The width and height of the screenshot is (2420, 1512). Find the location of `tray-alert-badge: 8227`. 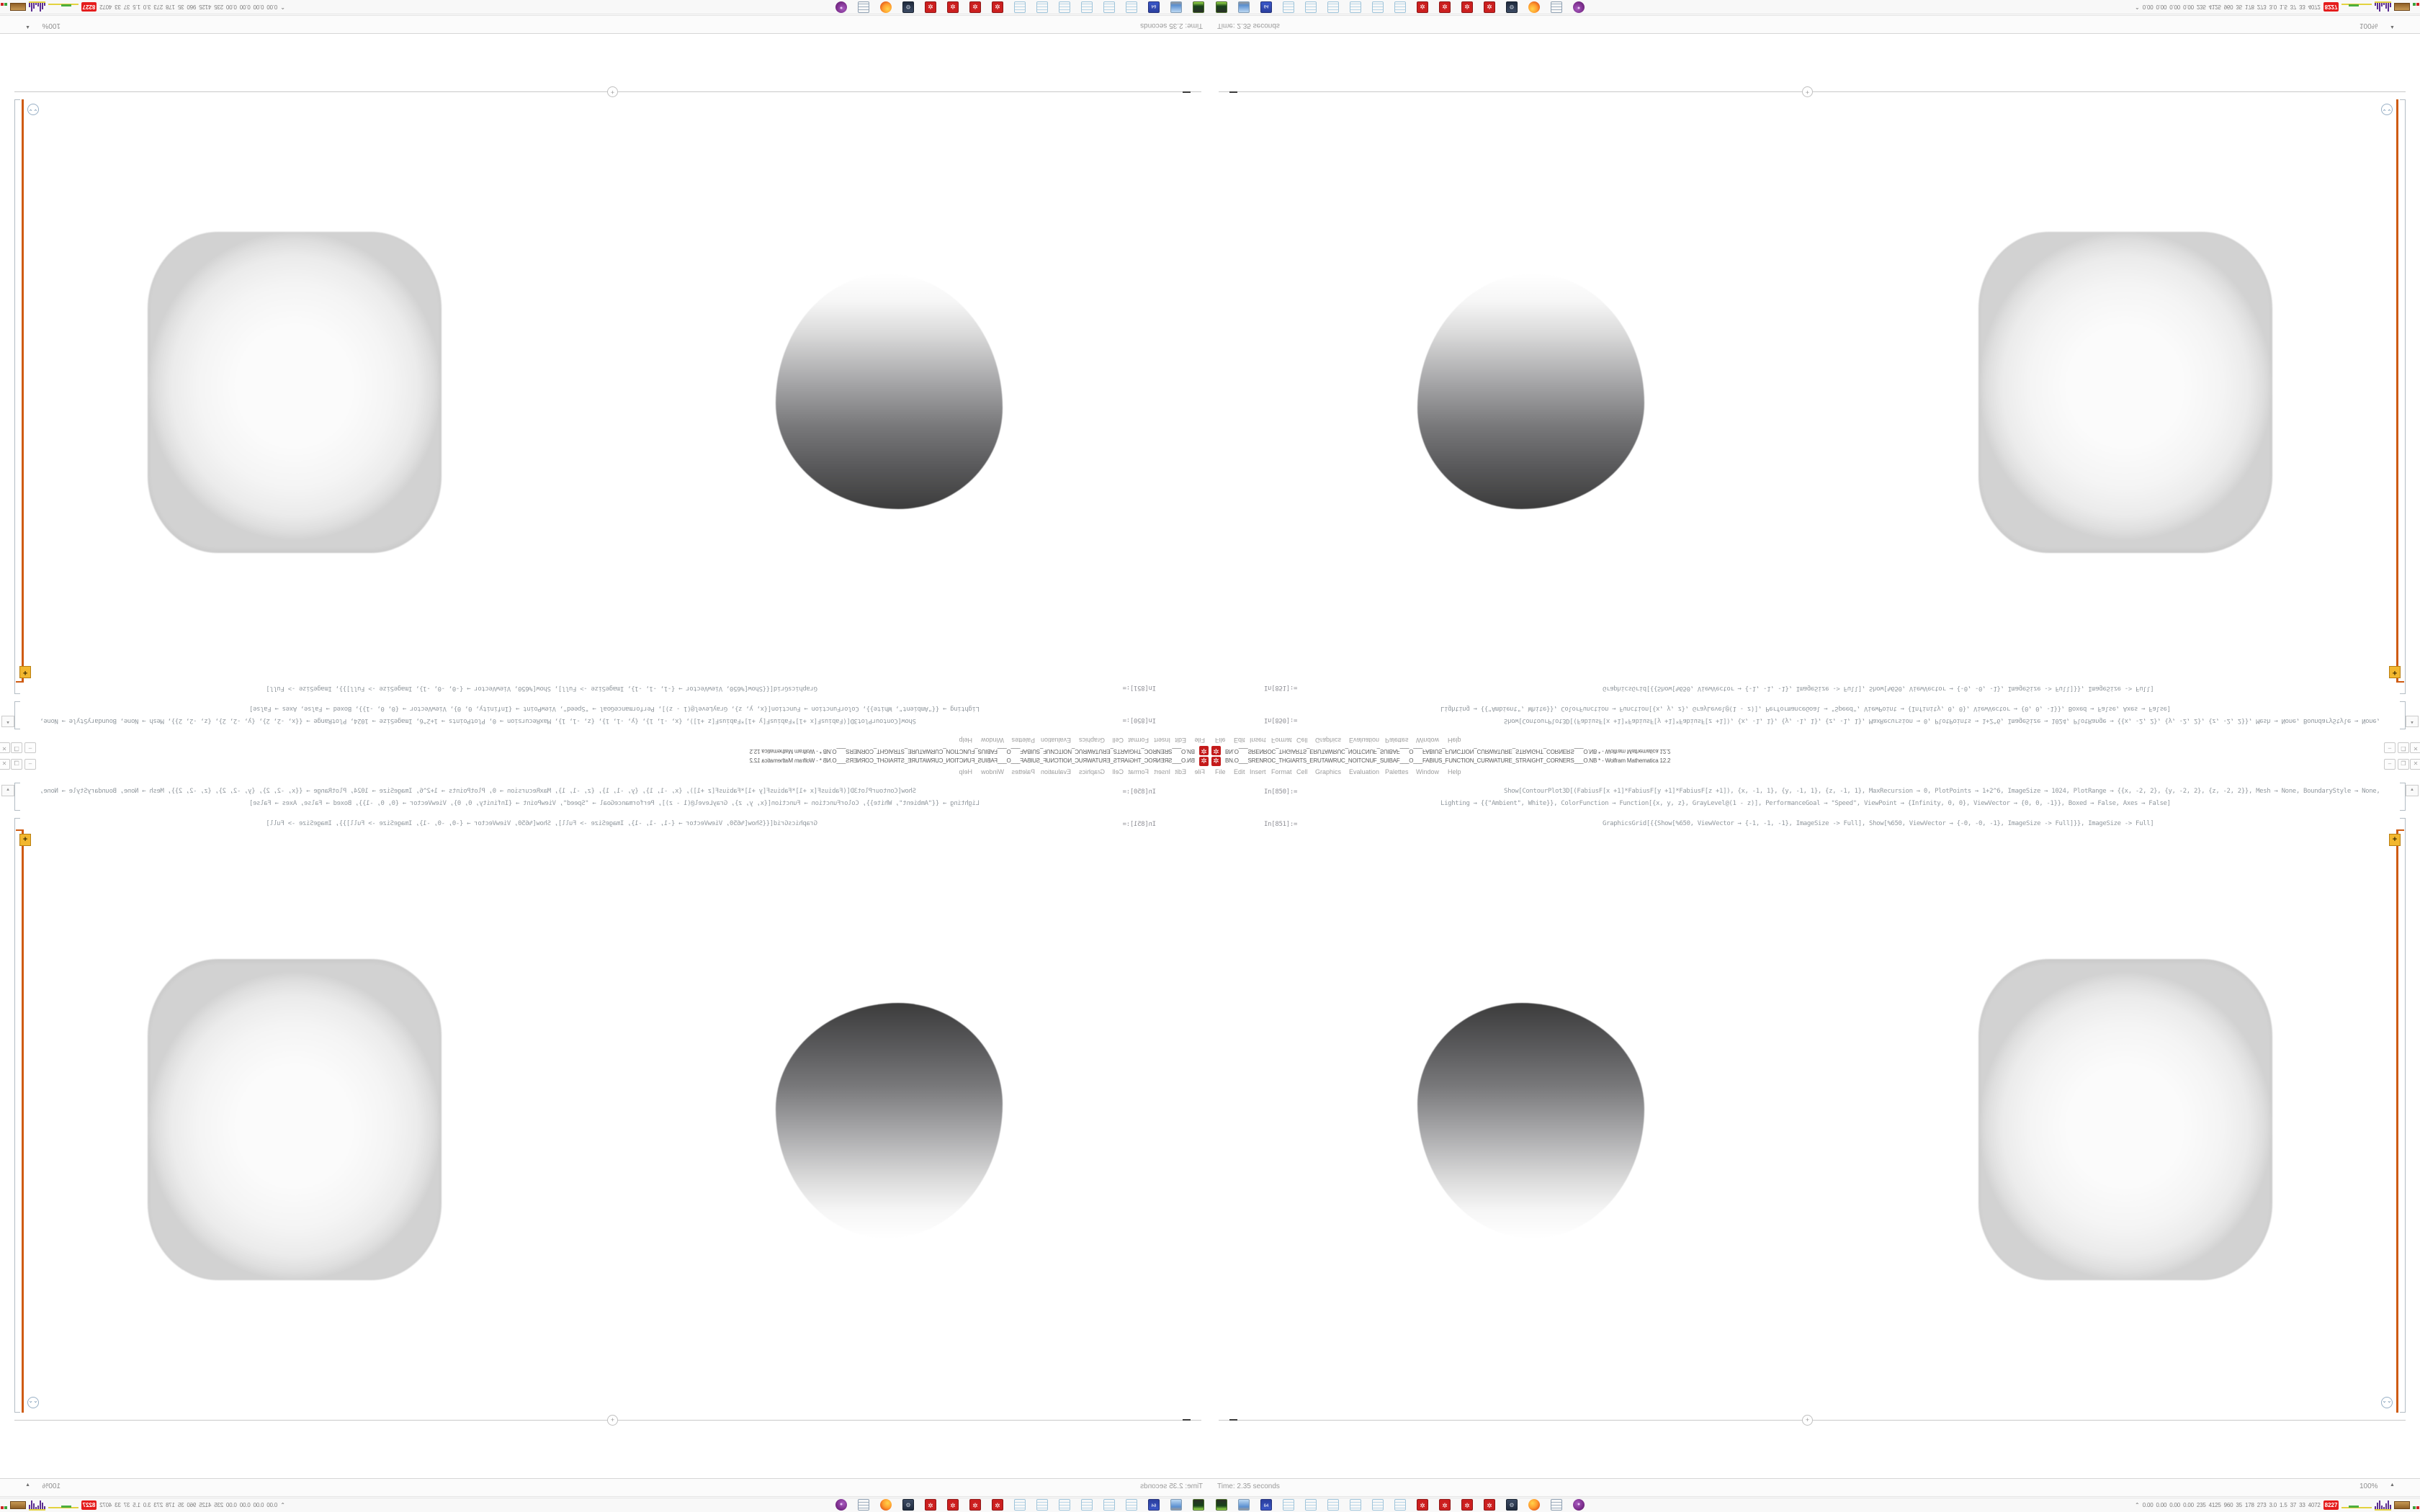

tray-alert-badge: 8227 is located at coordinates (2331, 7).